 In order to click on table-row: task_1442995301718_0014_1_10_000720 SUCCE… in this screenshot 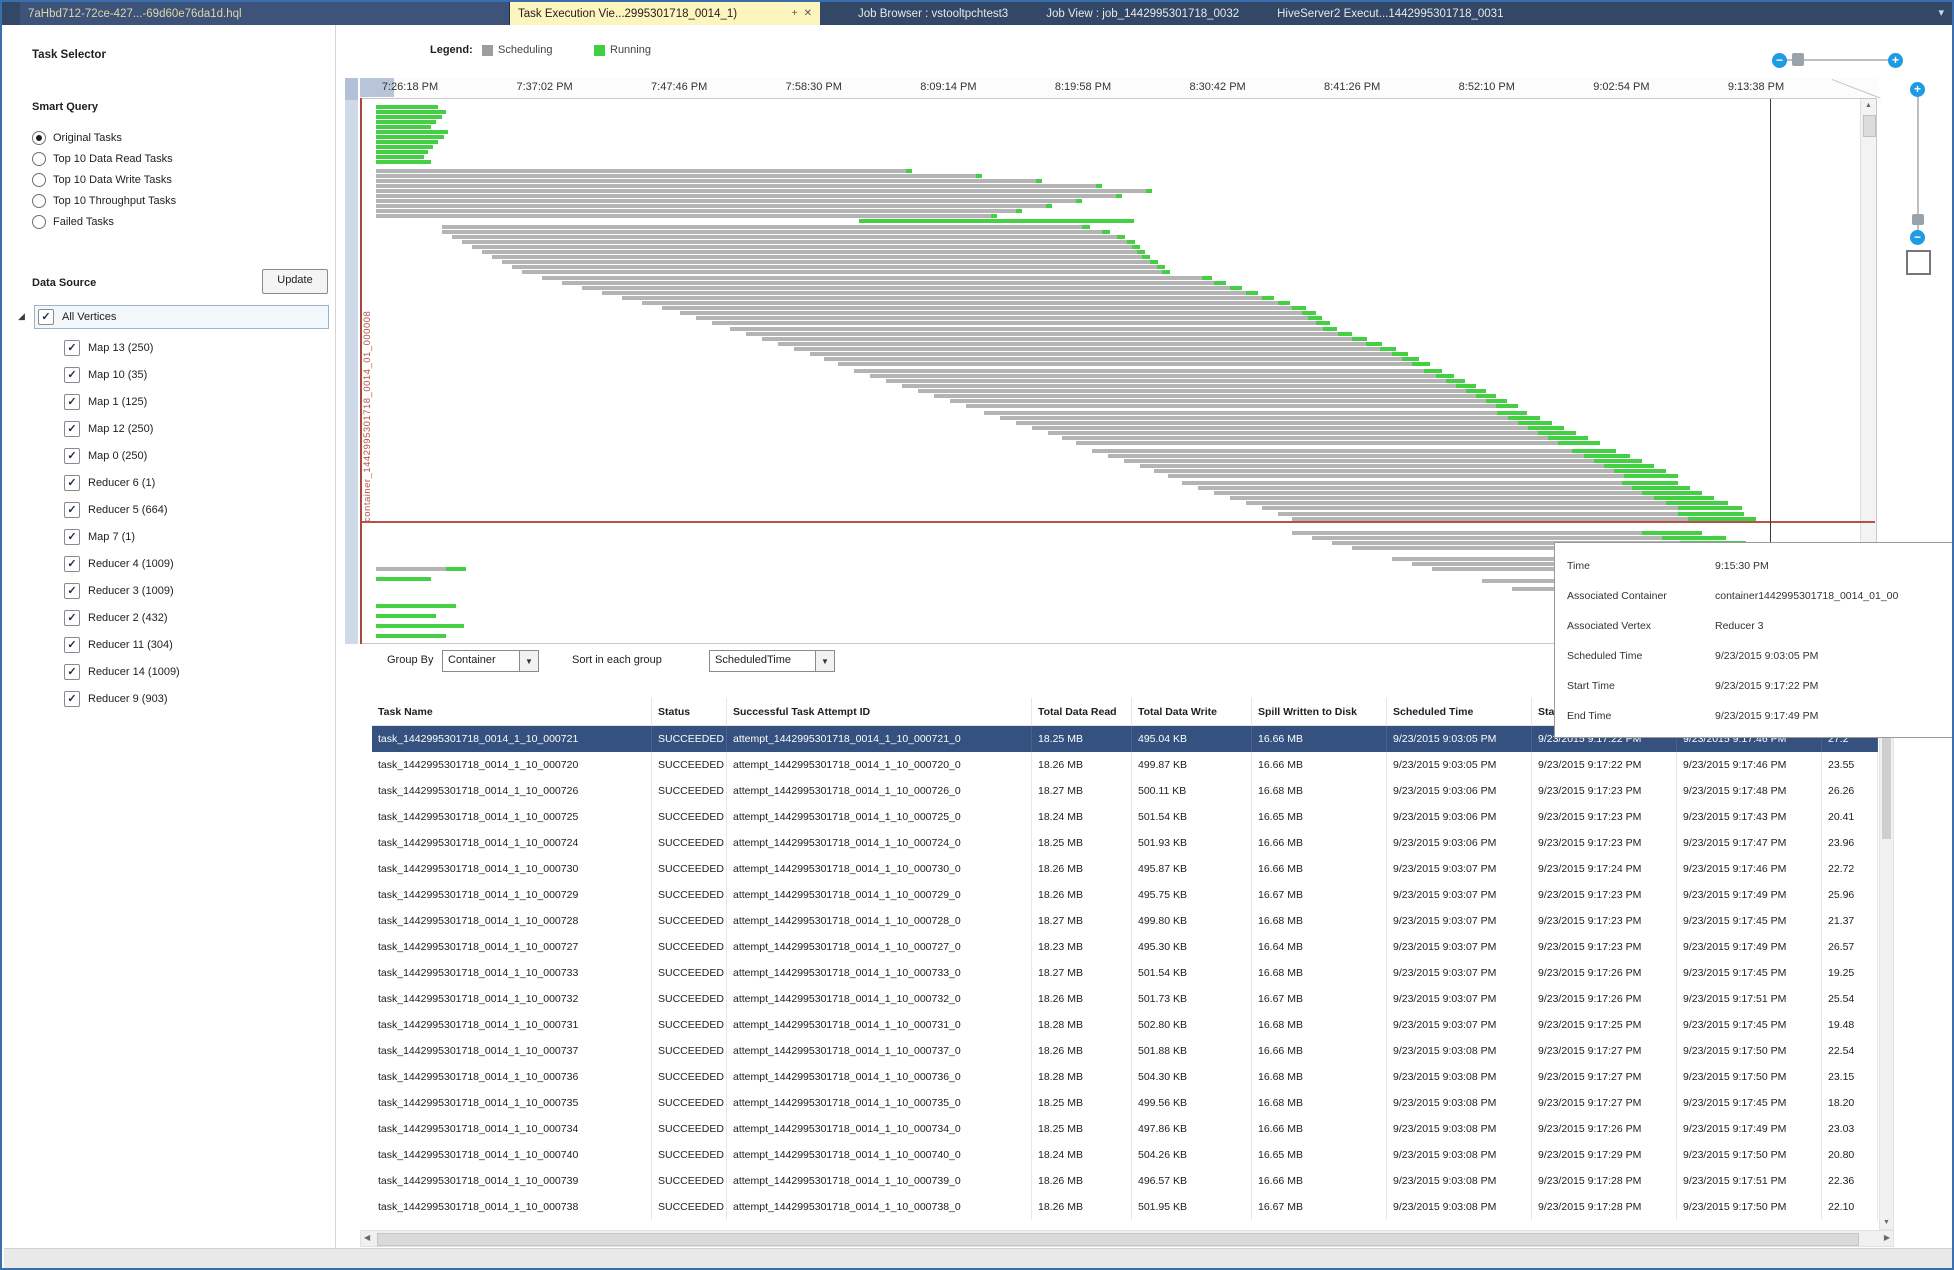, I will do `click(1125, 765)`.